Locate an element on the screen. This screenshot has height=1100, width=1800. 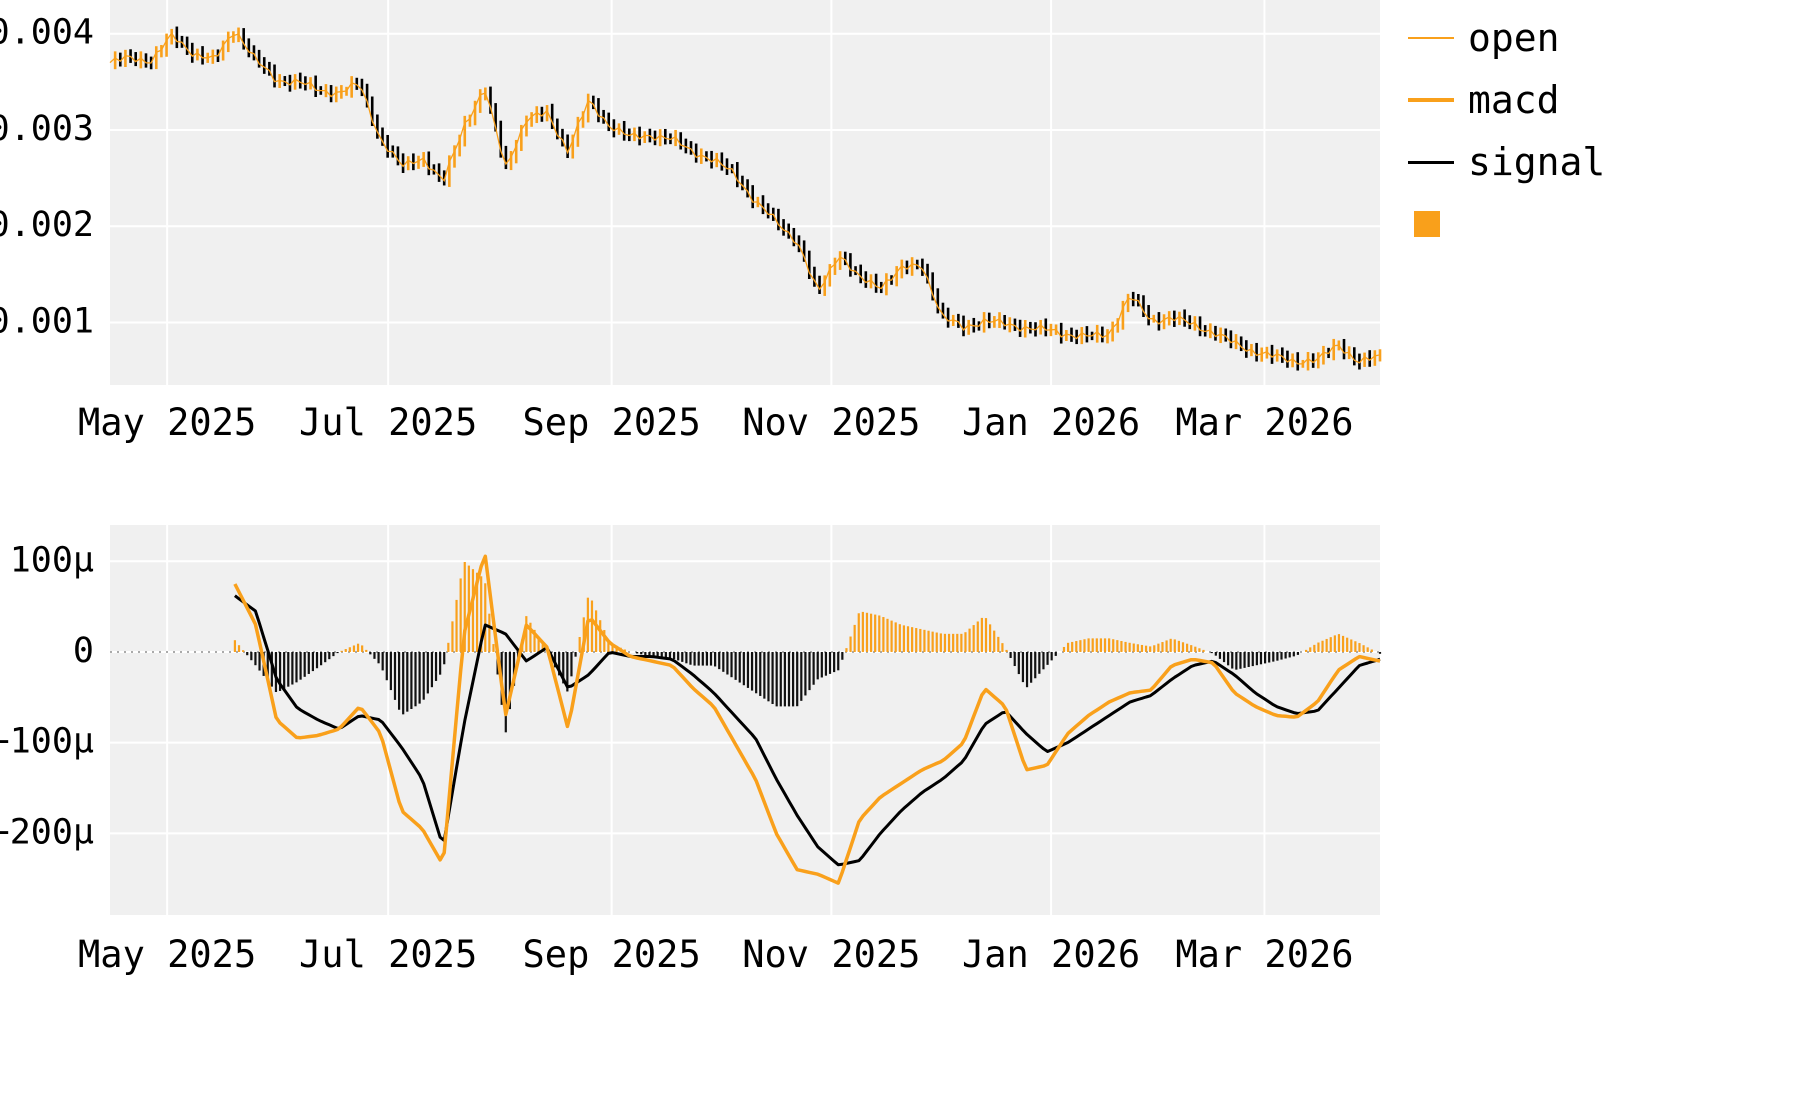
svg-text: 0.002 is located at coordinates (47, 225).